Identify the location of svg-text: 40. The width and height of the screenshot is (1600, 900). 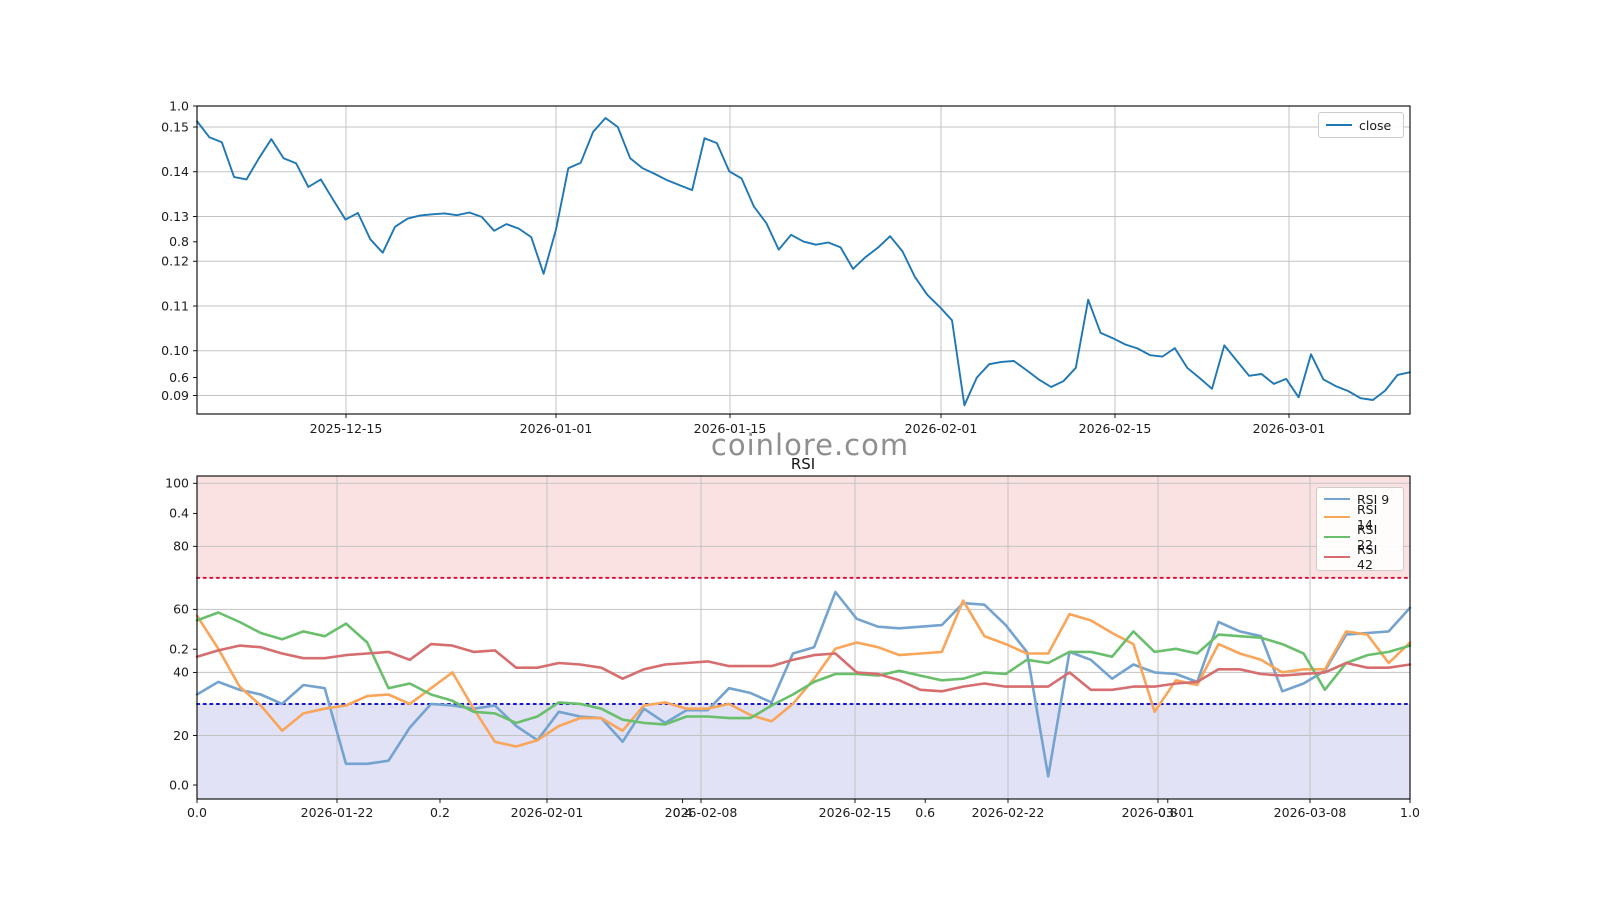
(181, 672).